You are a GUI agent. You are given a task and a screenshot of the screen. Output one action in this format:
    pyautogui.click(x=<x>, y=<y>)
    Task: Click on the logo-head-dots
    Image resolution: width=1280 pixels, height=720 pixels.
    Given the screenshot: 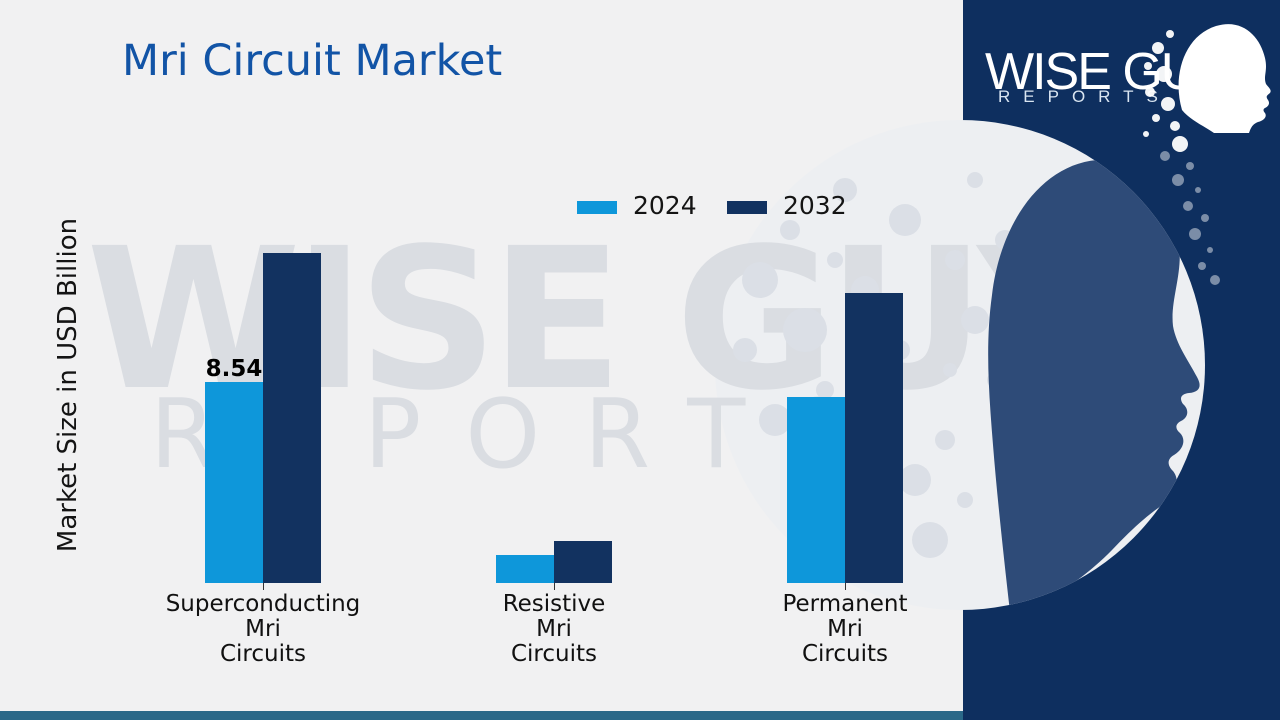 What is the action you would take?
    pyautogui.click(x=1165, y=91)
    